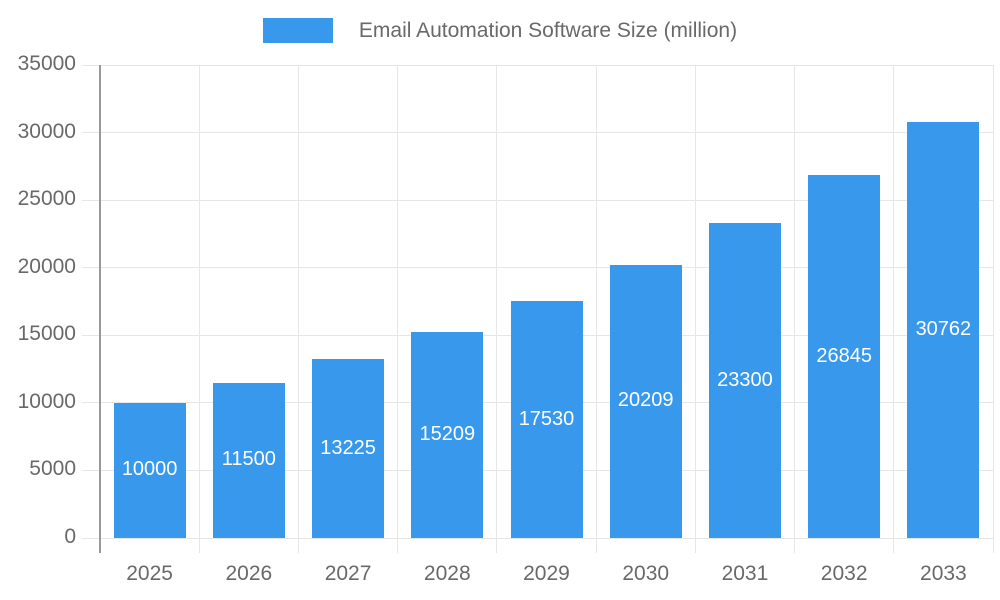  I want to click on x-tick-label: 2026, so click(249, 573).